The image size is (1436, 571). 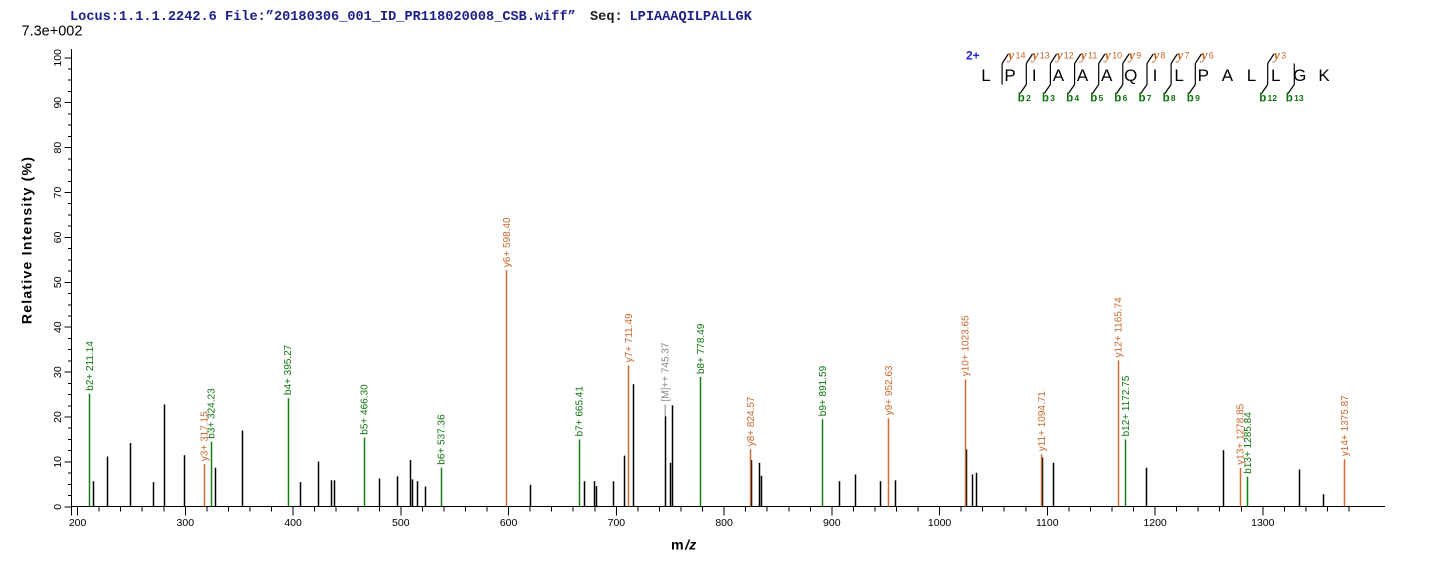 What do you see at coordinates (691, 17) in the screenshot?
I see `svg-text: LPIAAAQILPALLGK` at bounding box center [691, 17].